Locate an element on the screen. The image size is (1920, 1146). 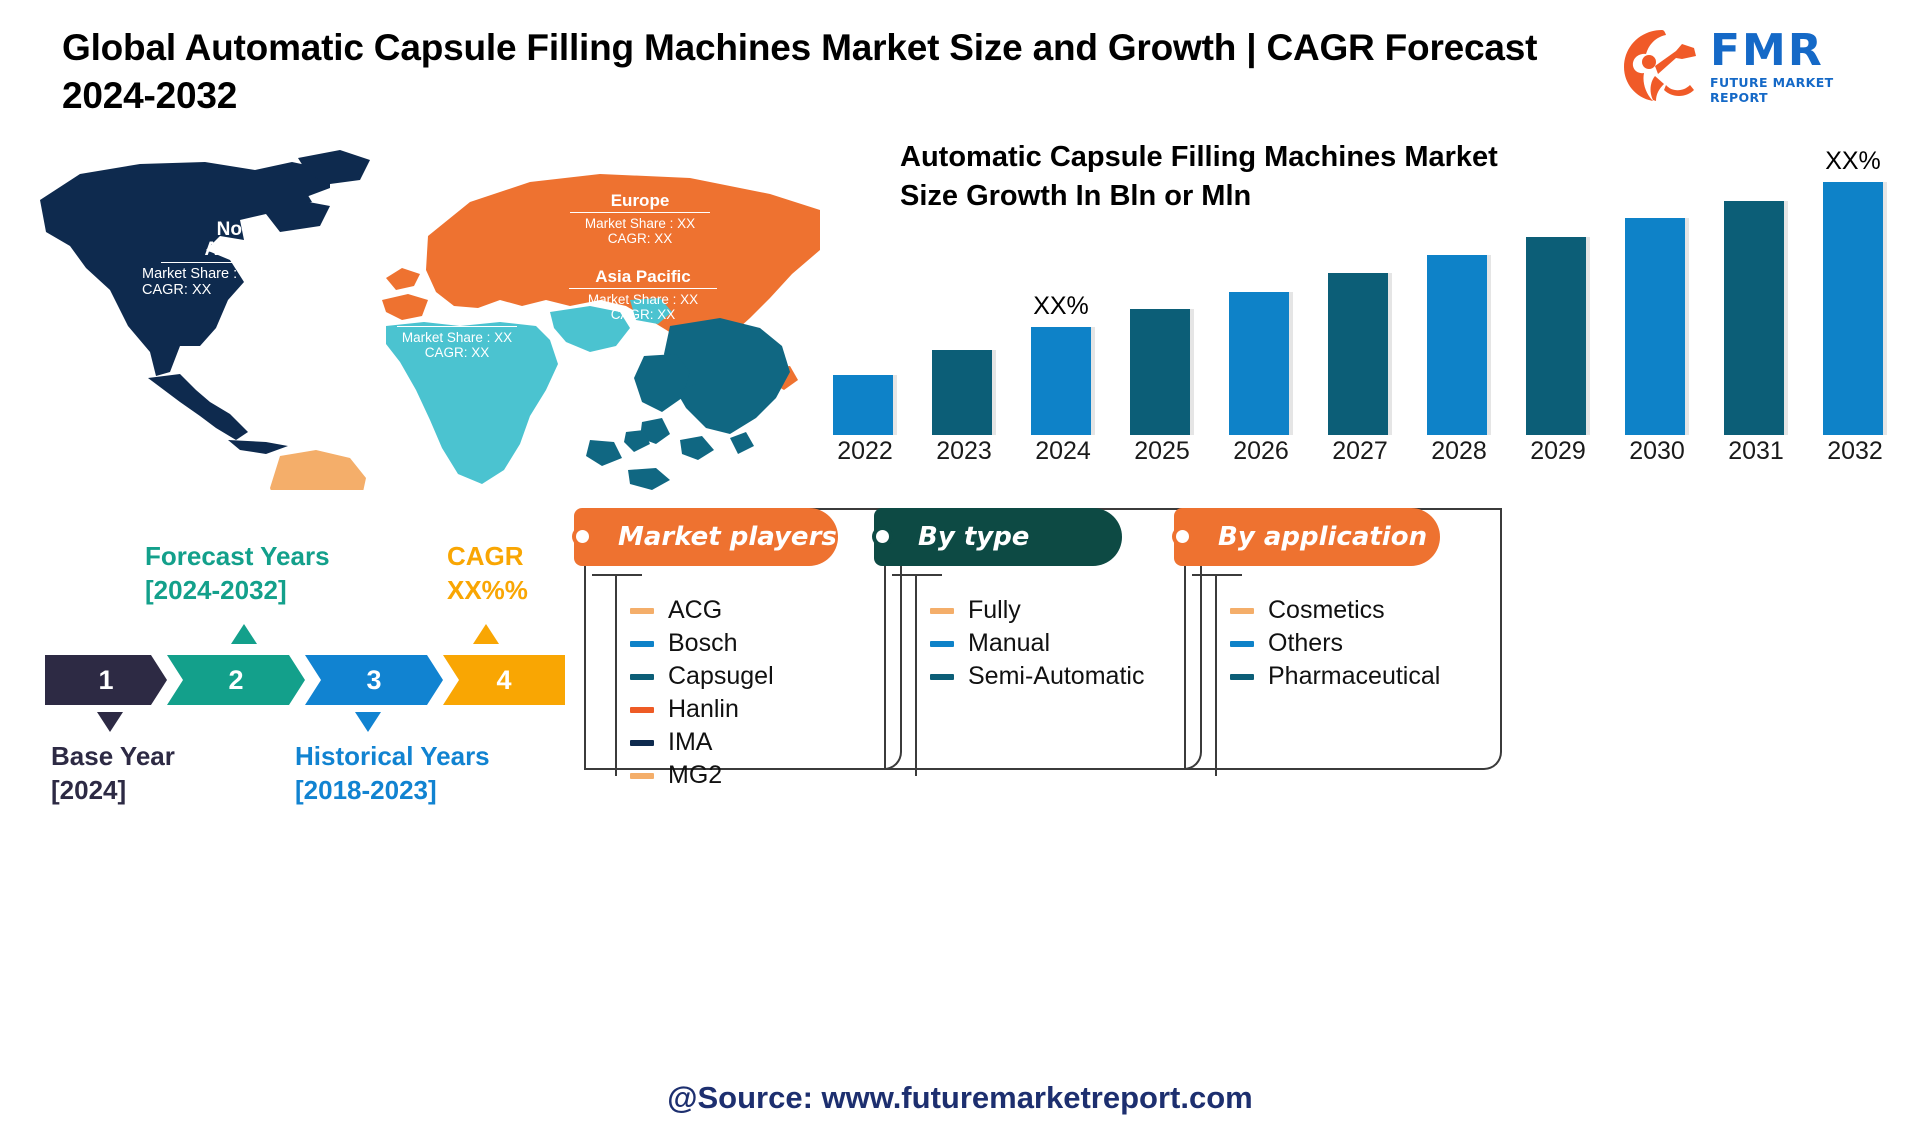
map-region-south-america is located at coordinates (318, 470).